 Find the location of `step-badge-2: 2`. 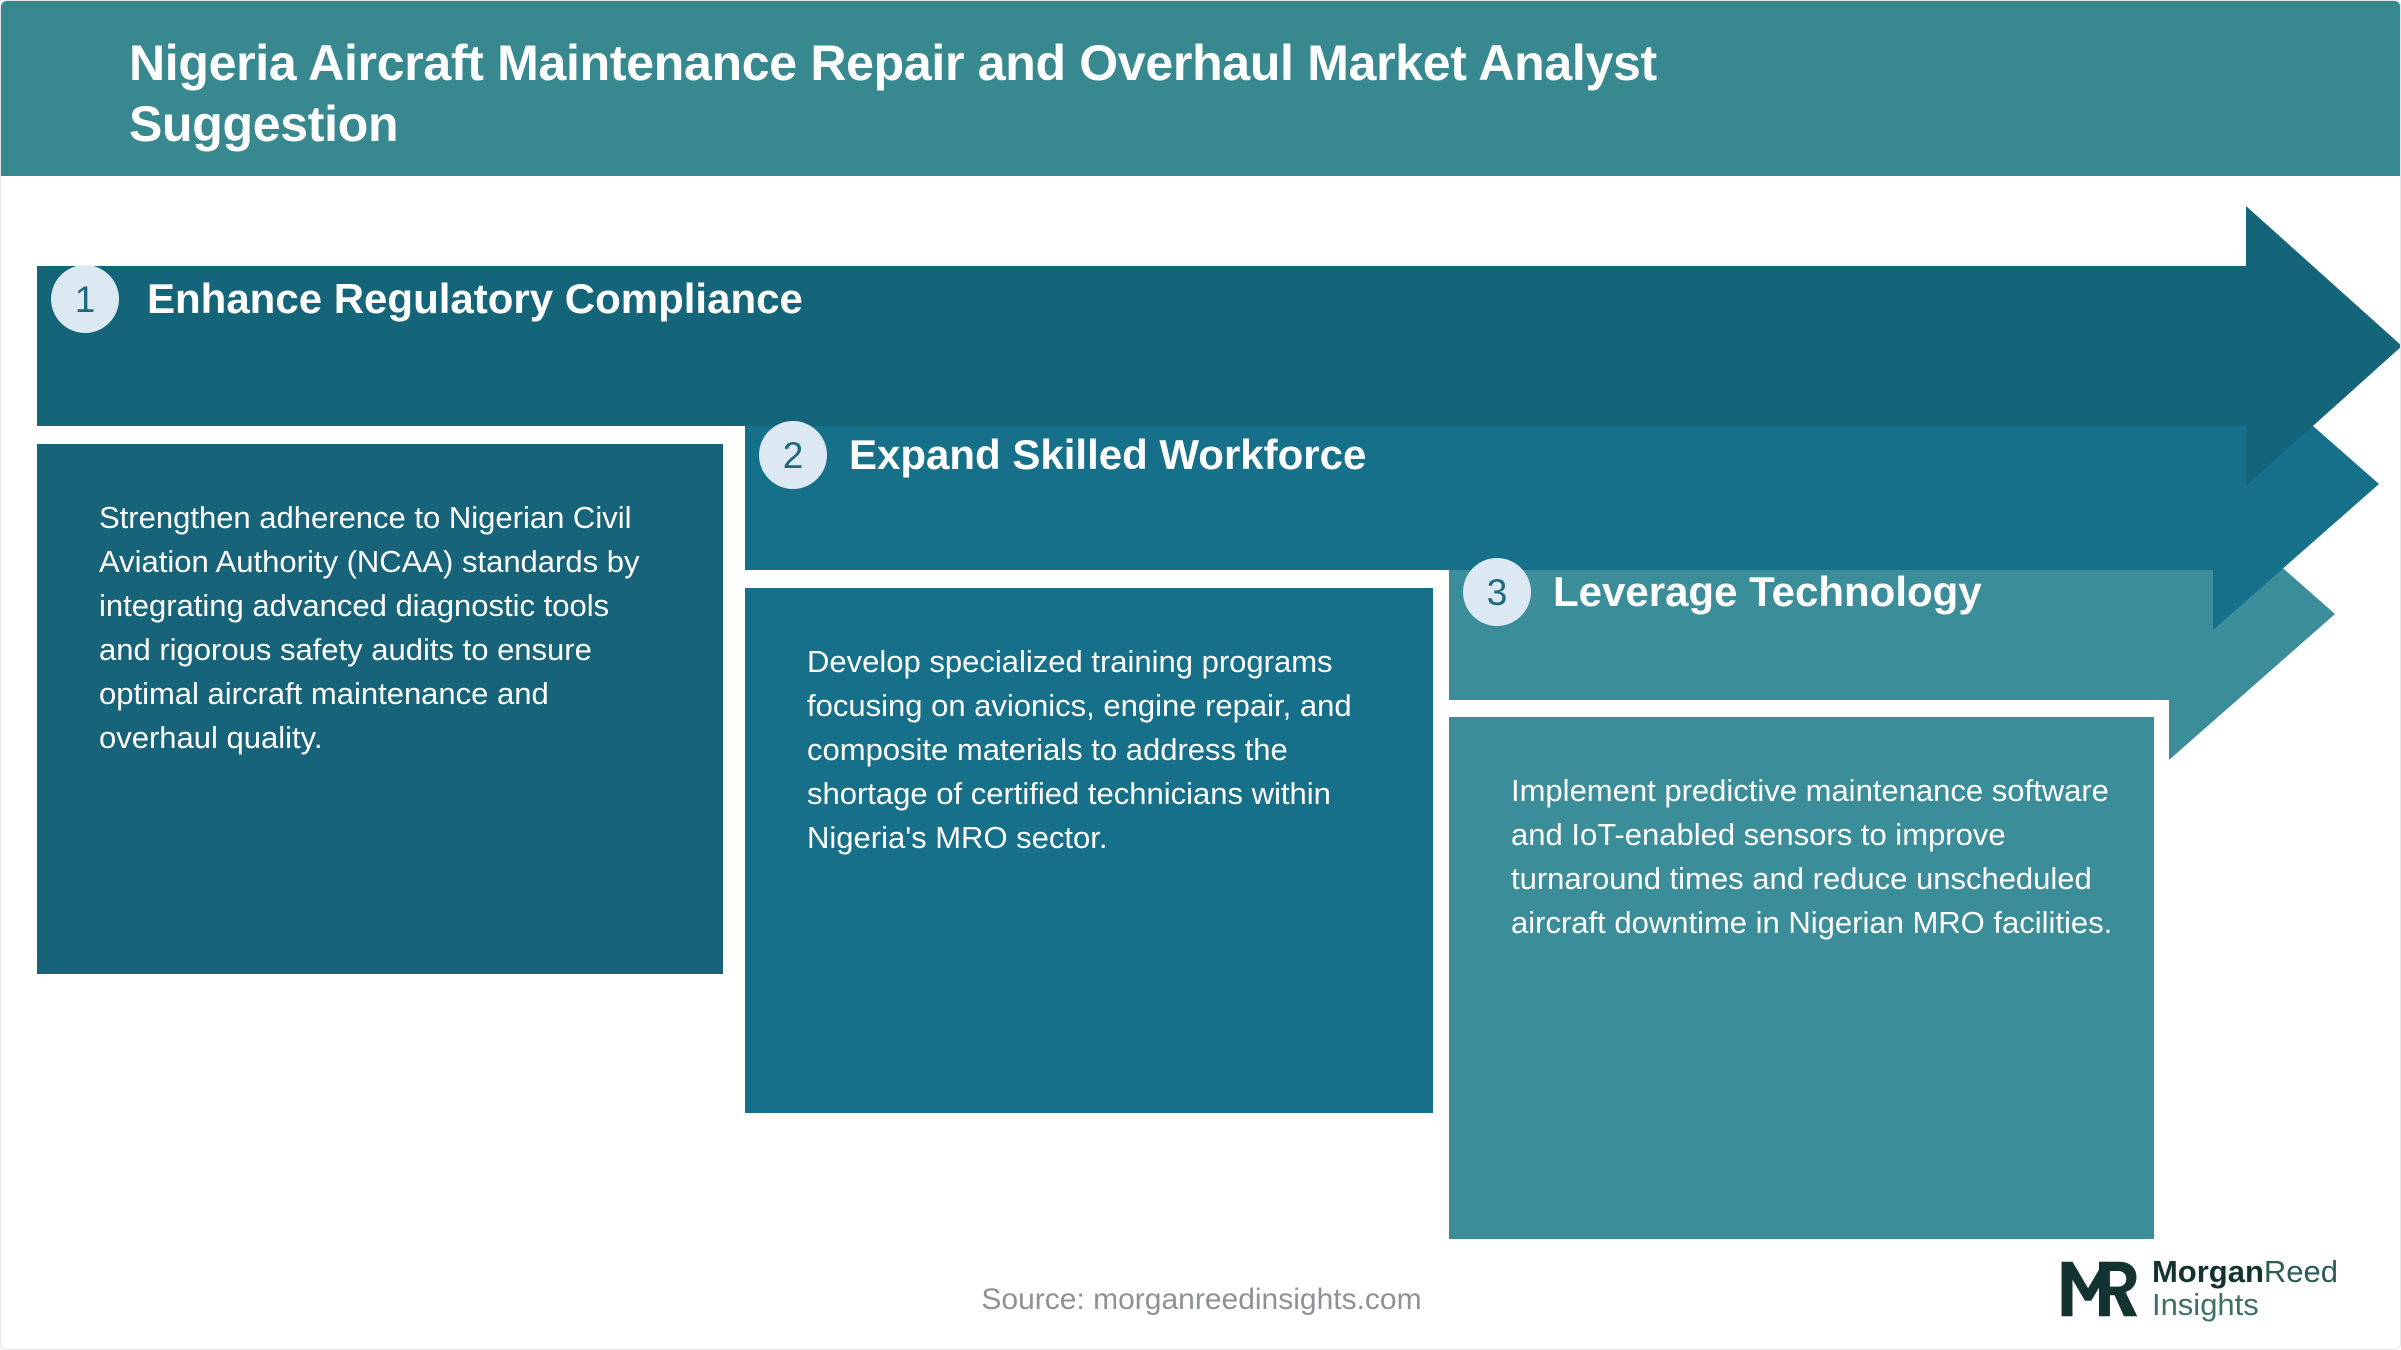

step-badge-2: 2 is located at coordinates (793, 455).